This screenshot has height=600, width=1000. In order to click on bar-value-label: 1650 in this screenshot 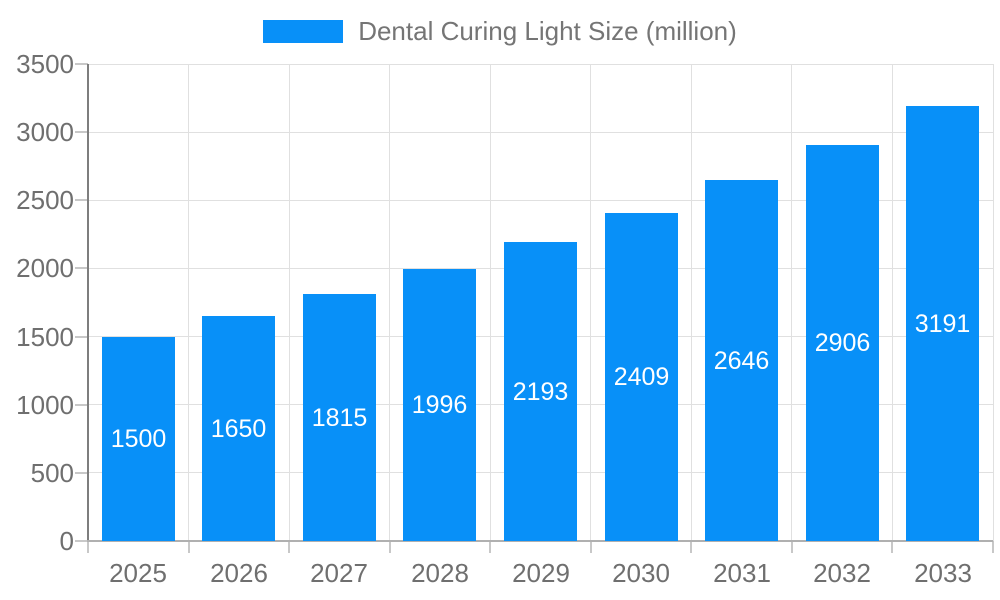, I will do `click(238, 429)`.